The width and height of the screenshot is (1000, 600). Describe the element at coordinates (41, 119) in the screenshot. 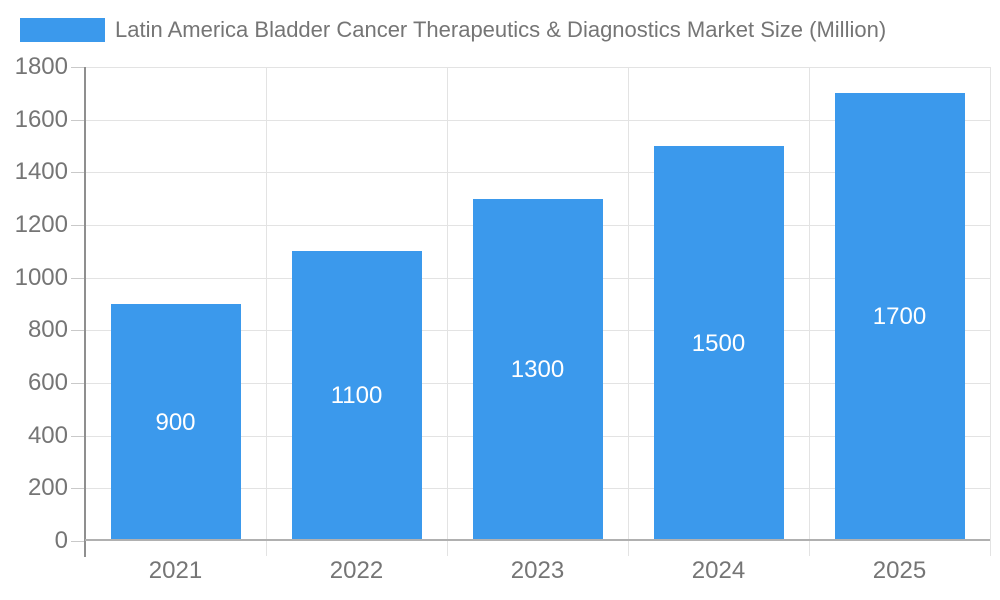

I see `y-axis-tick-label: 1600` at that location.